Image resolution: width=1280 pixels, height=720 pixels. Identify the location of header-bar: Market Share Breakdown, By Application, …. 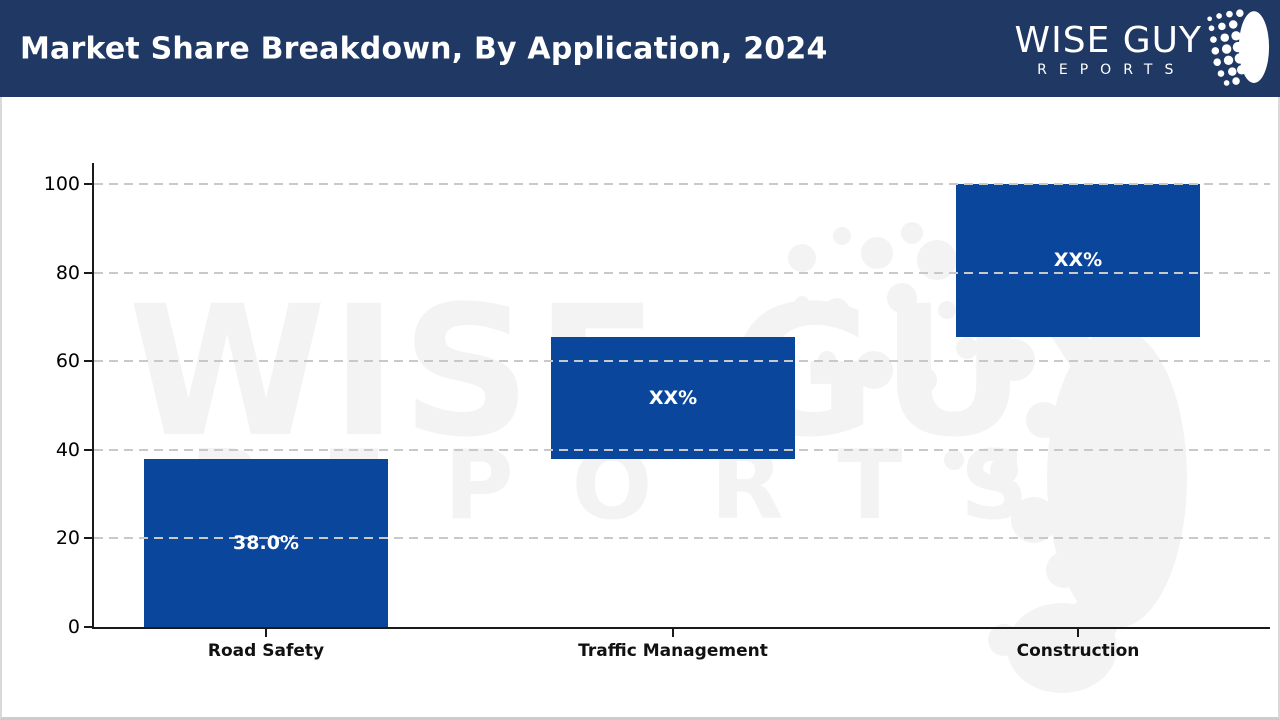
(640, 48).